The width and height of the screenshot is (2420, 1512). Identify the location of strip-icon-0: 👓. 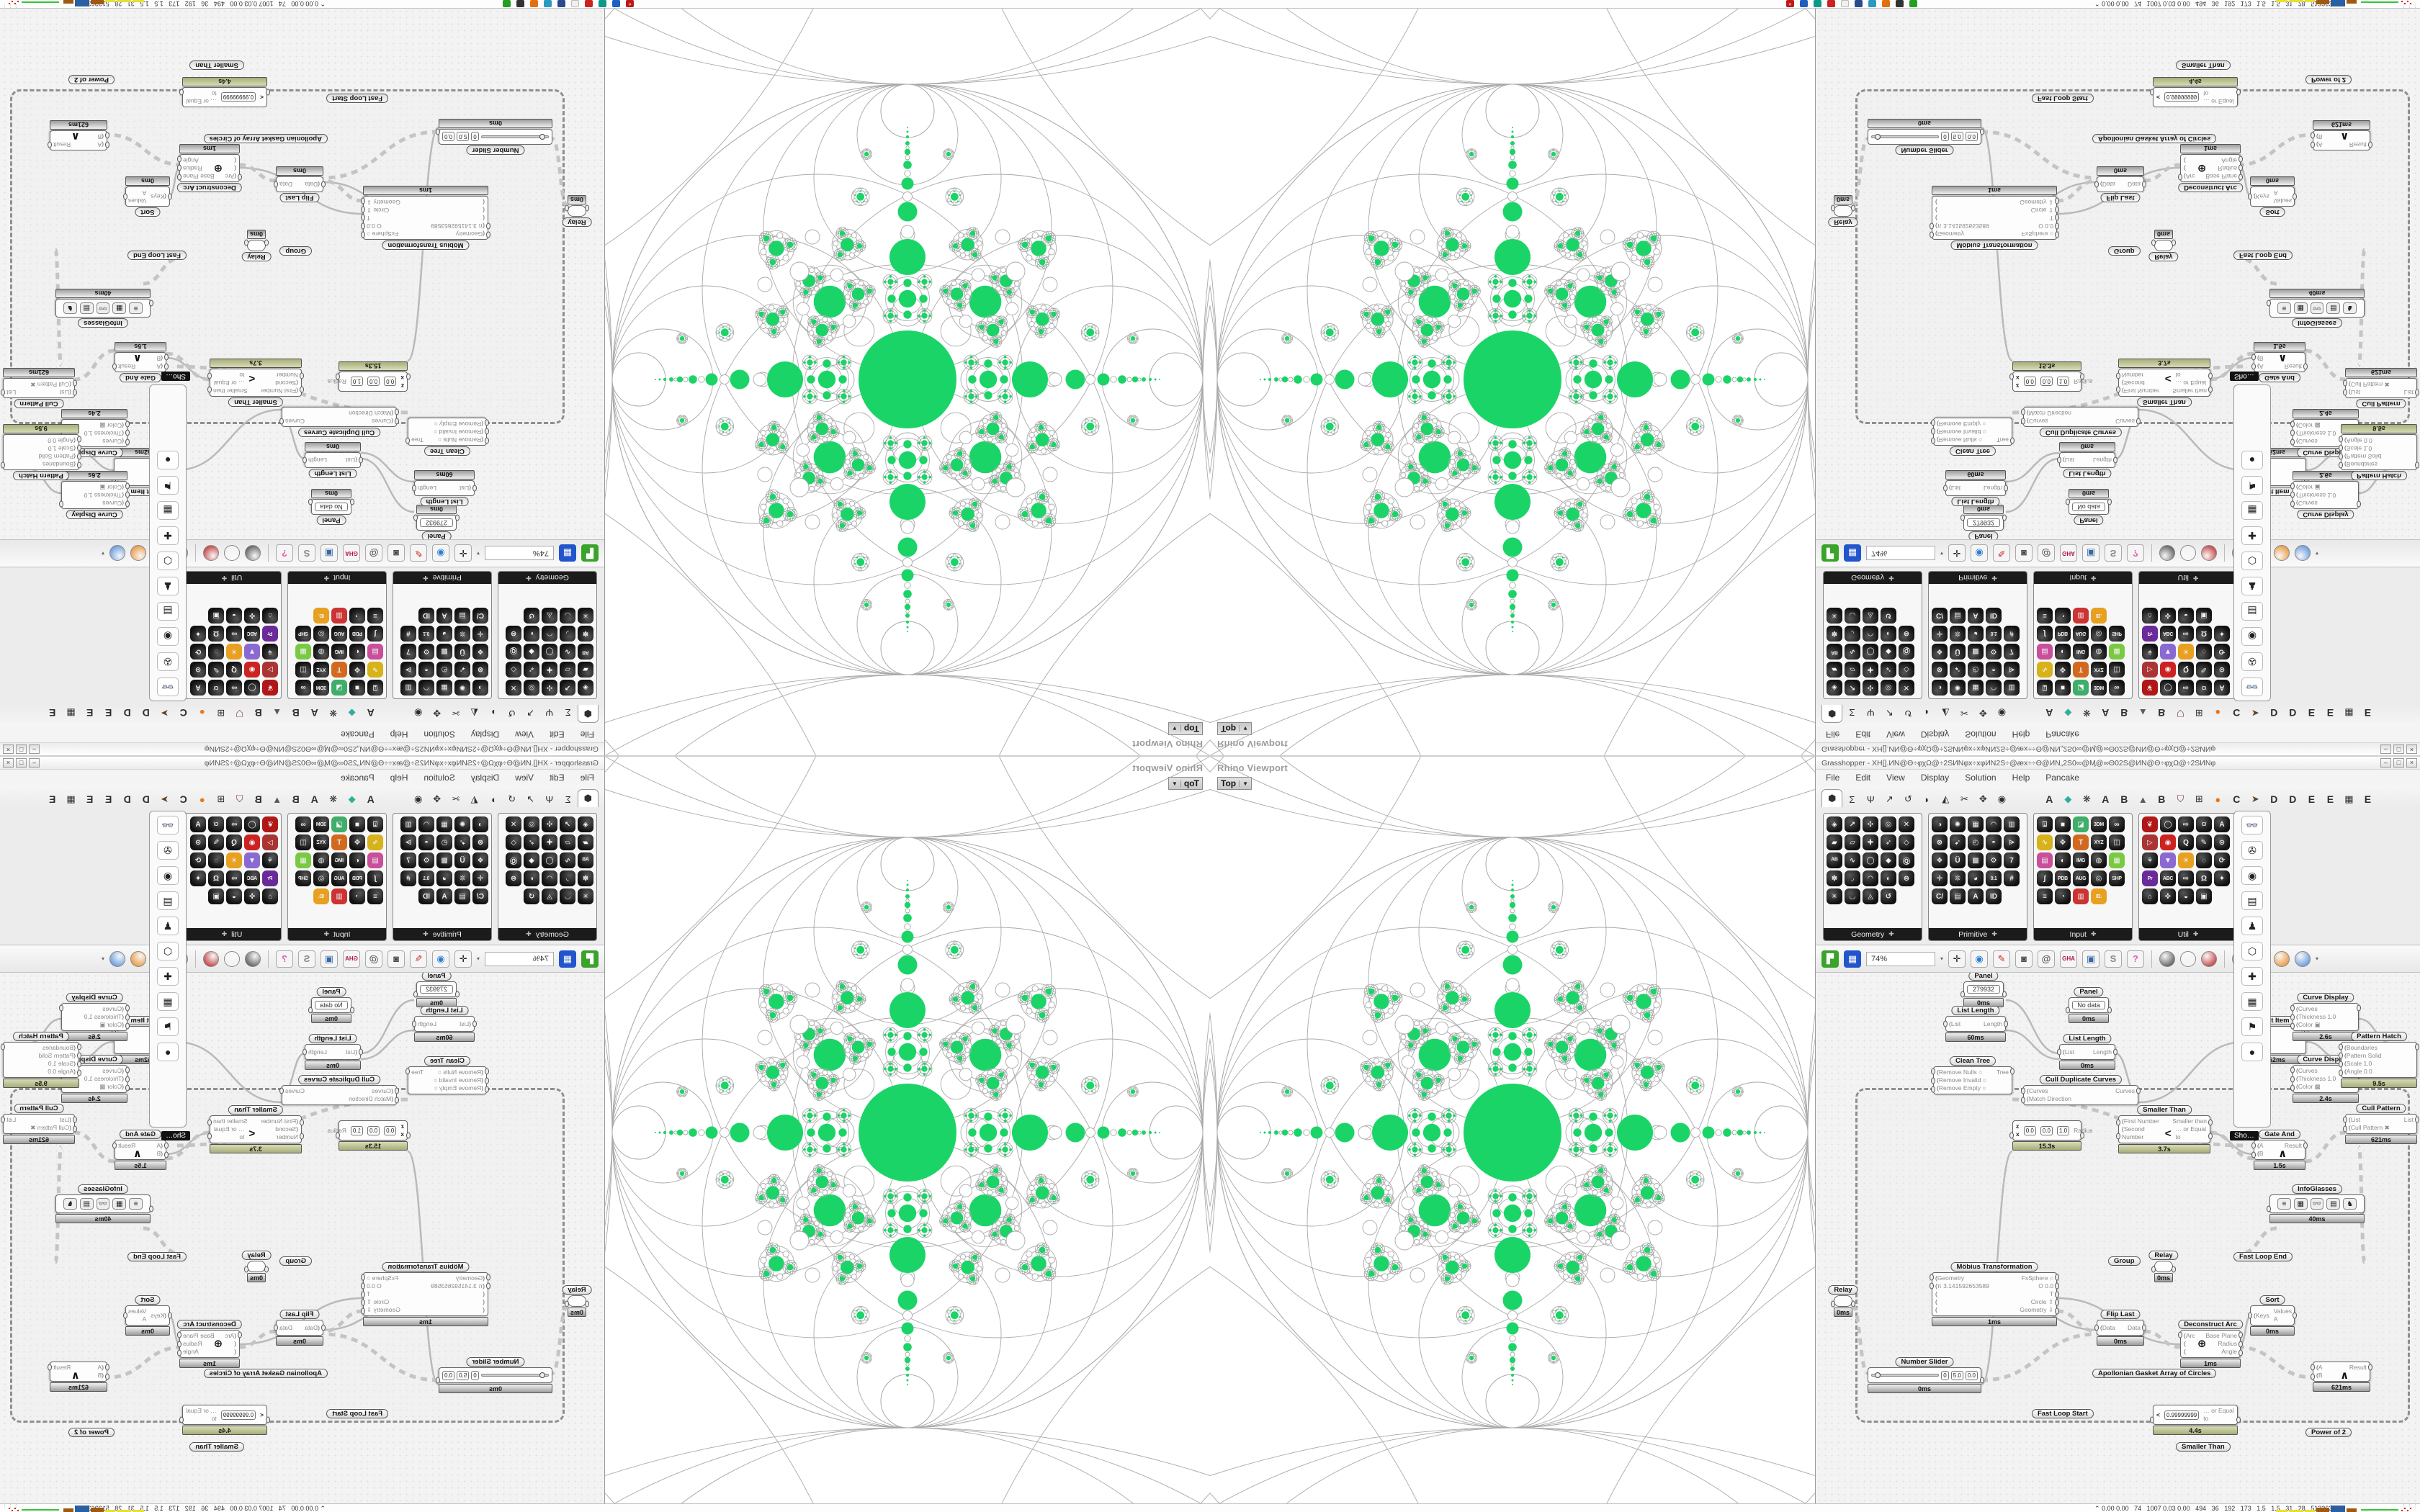
(168, 687).